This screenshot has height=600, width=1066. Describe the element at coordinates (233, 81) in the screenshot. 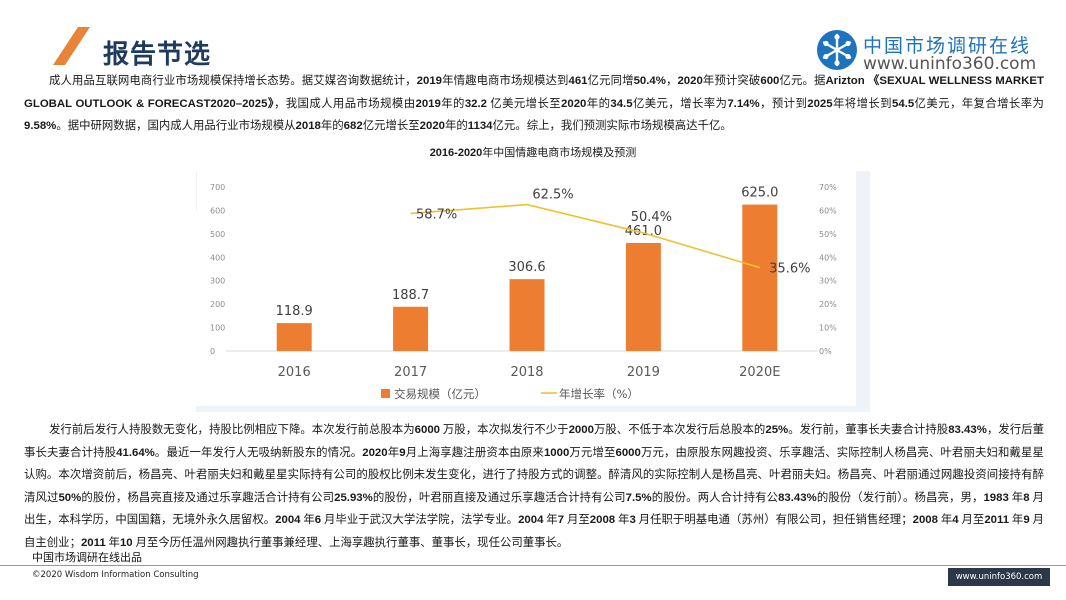

I see `body-text: 成人用品互联网电商行业市场规模保持增长态势。据艾媒咨询数据统计，` at that location.